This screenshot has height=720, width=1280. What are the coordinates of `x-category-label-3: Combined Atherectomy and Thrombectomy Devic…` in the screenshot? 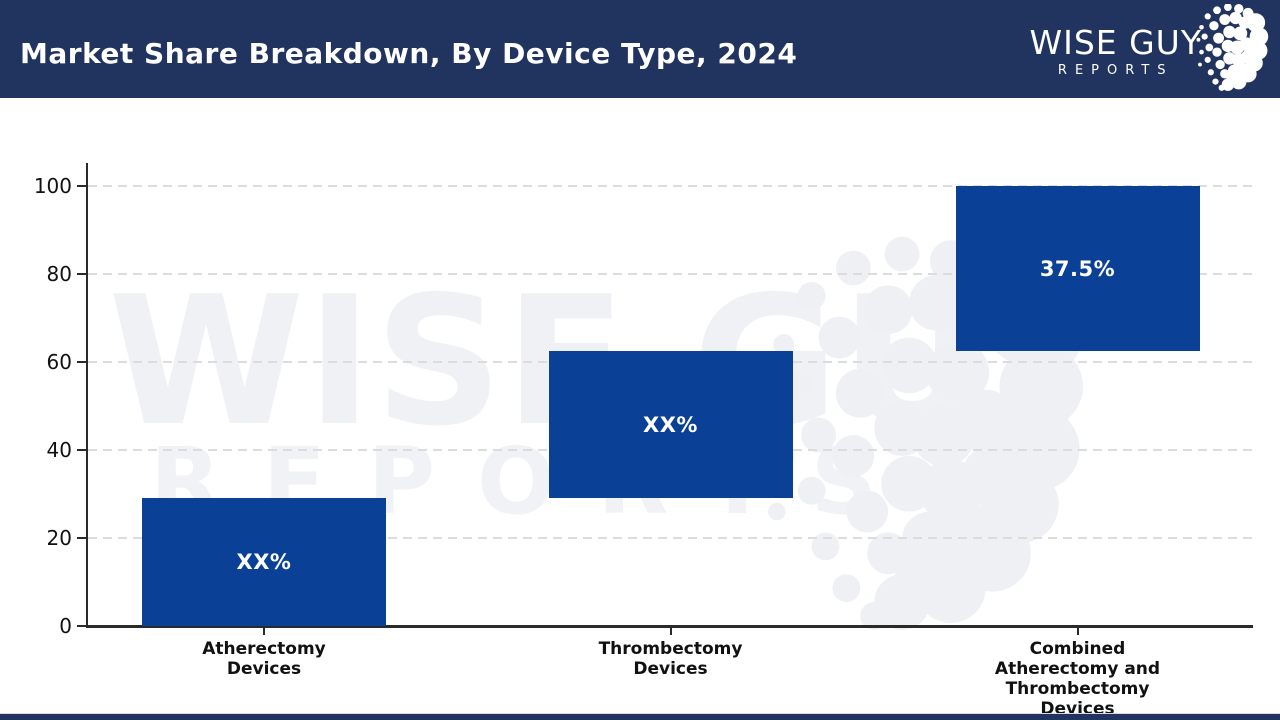 It's located at (1077, 679).